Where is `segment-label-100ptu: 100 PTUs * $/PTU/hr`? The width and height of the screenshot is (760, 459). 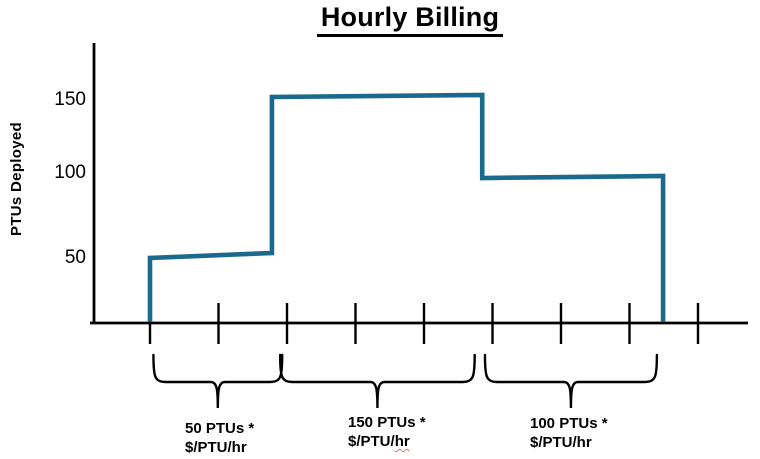 segment-label-100ptu: 100 PTUs * $/PTU/hr is located at coordinates (569, 433).